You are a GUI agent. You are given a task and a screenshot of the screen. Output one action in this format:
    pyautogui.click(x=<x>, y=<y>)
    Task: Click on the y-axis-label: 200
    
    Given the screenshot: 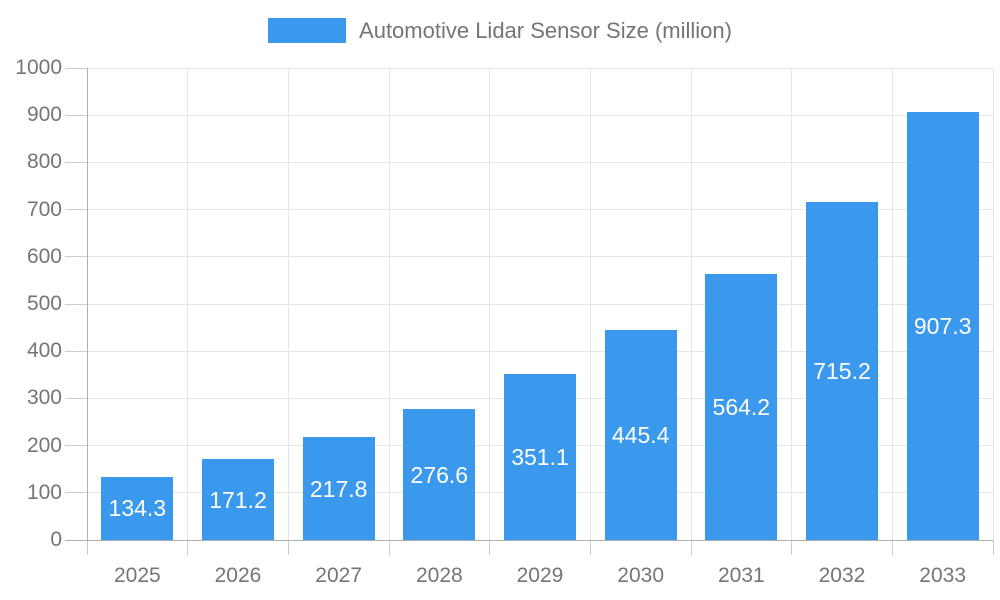 What is the action you would take?
    pyautogui.click(x=44, y=445)
    